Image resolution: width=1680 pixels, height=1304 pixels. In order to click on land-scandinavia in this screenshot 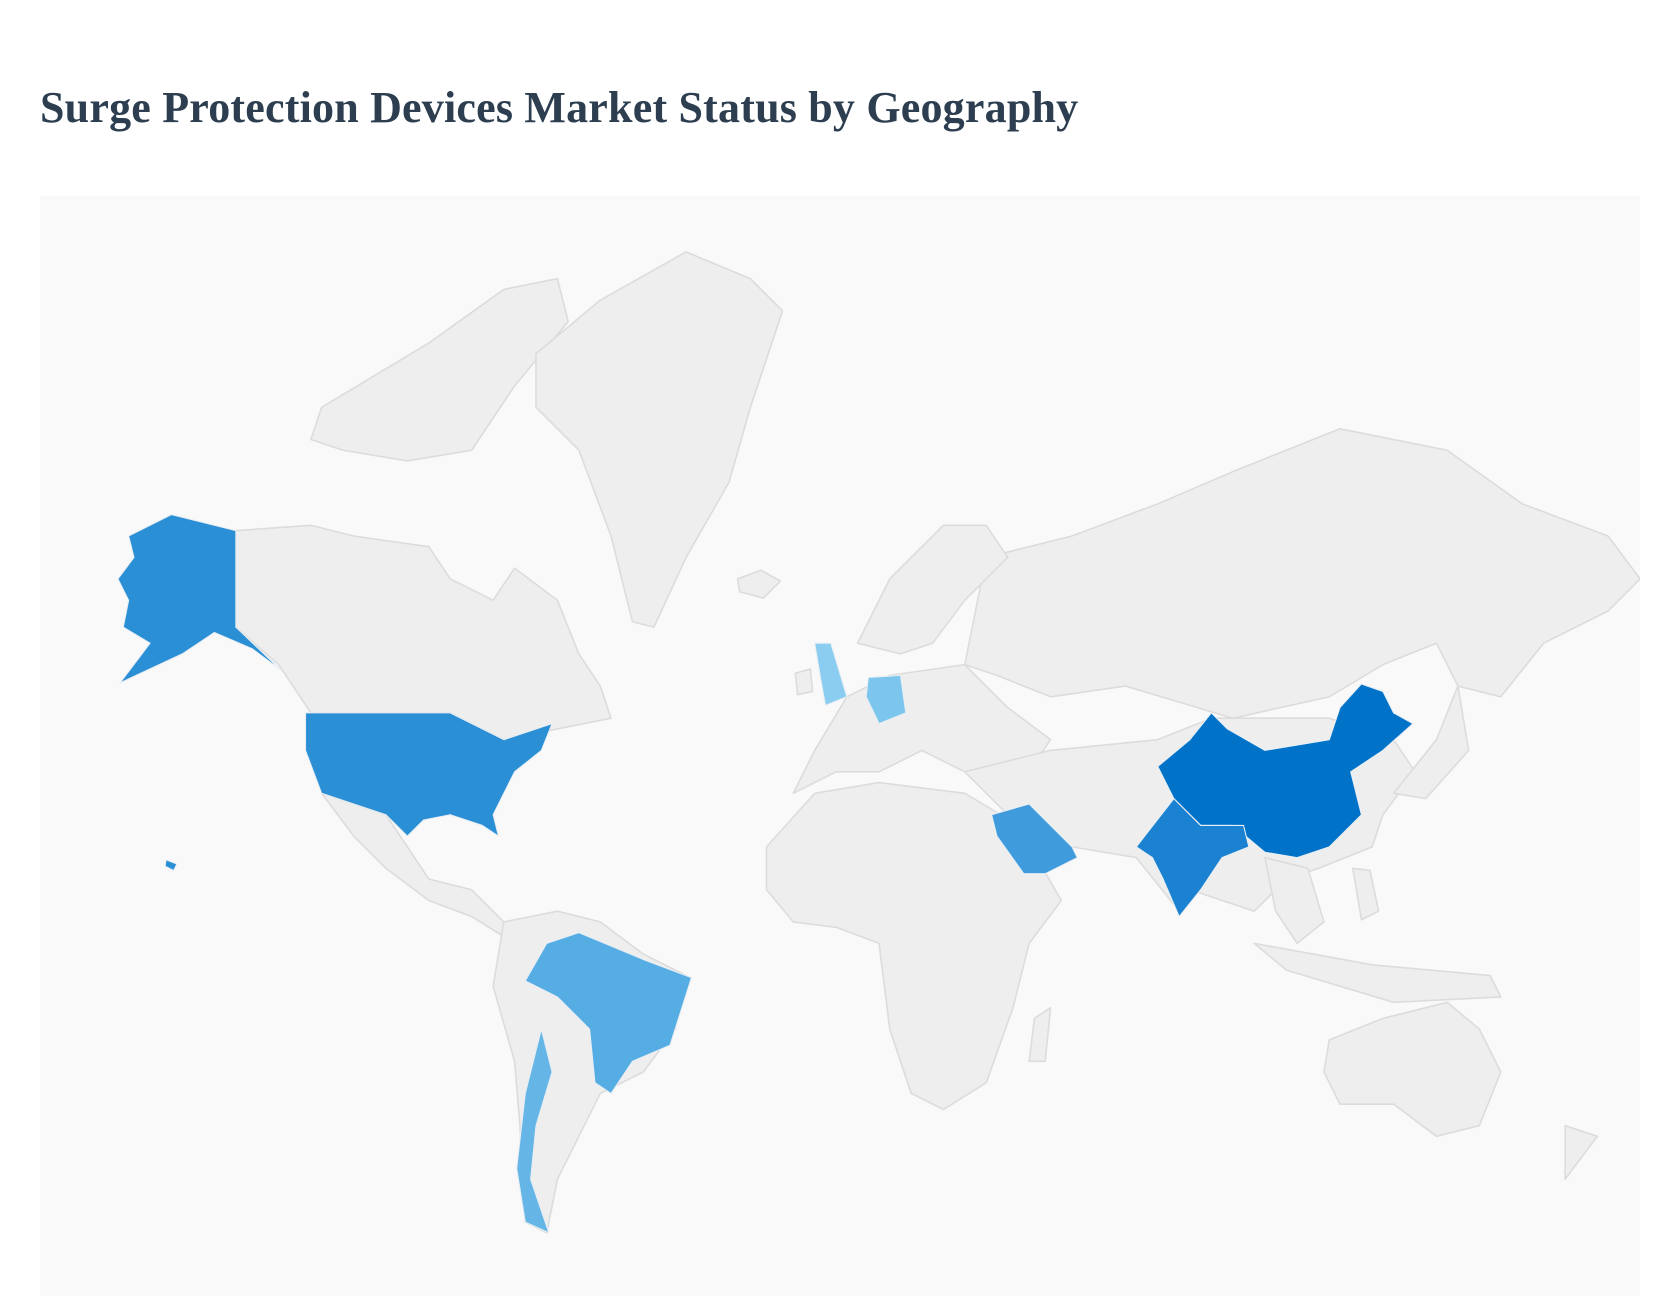, I will do `click(932, 589)`.